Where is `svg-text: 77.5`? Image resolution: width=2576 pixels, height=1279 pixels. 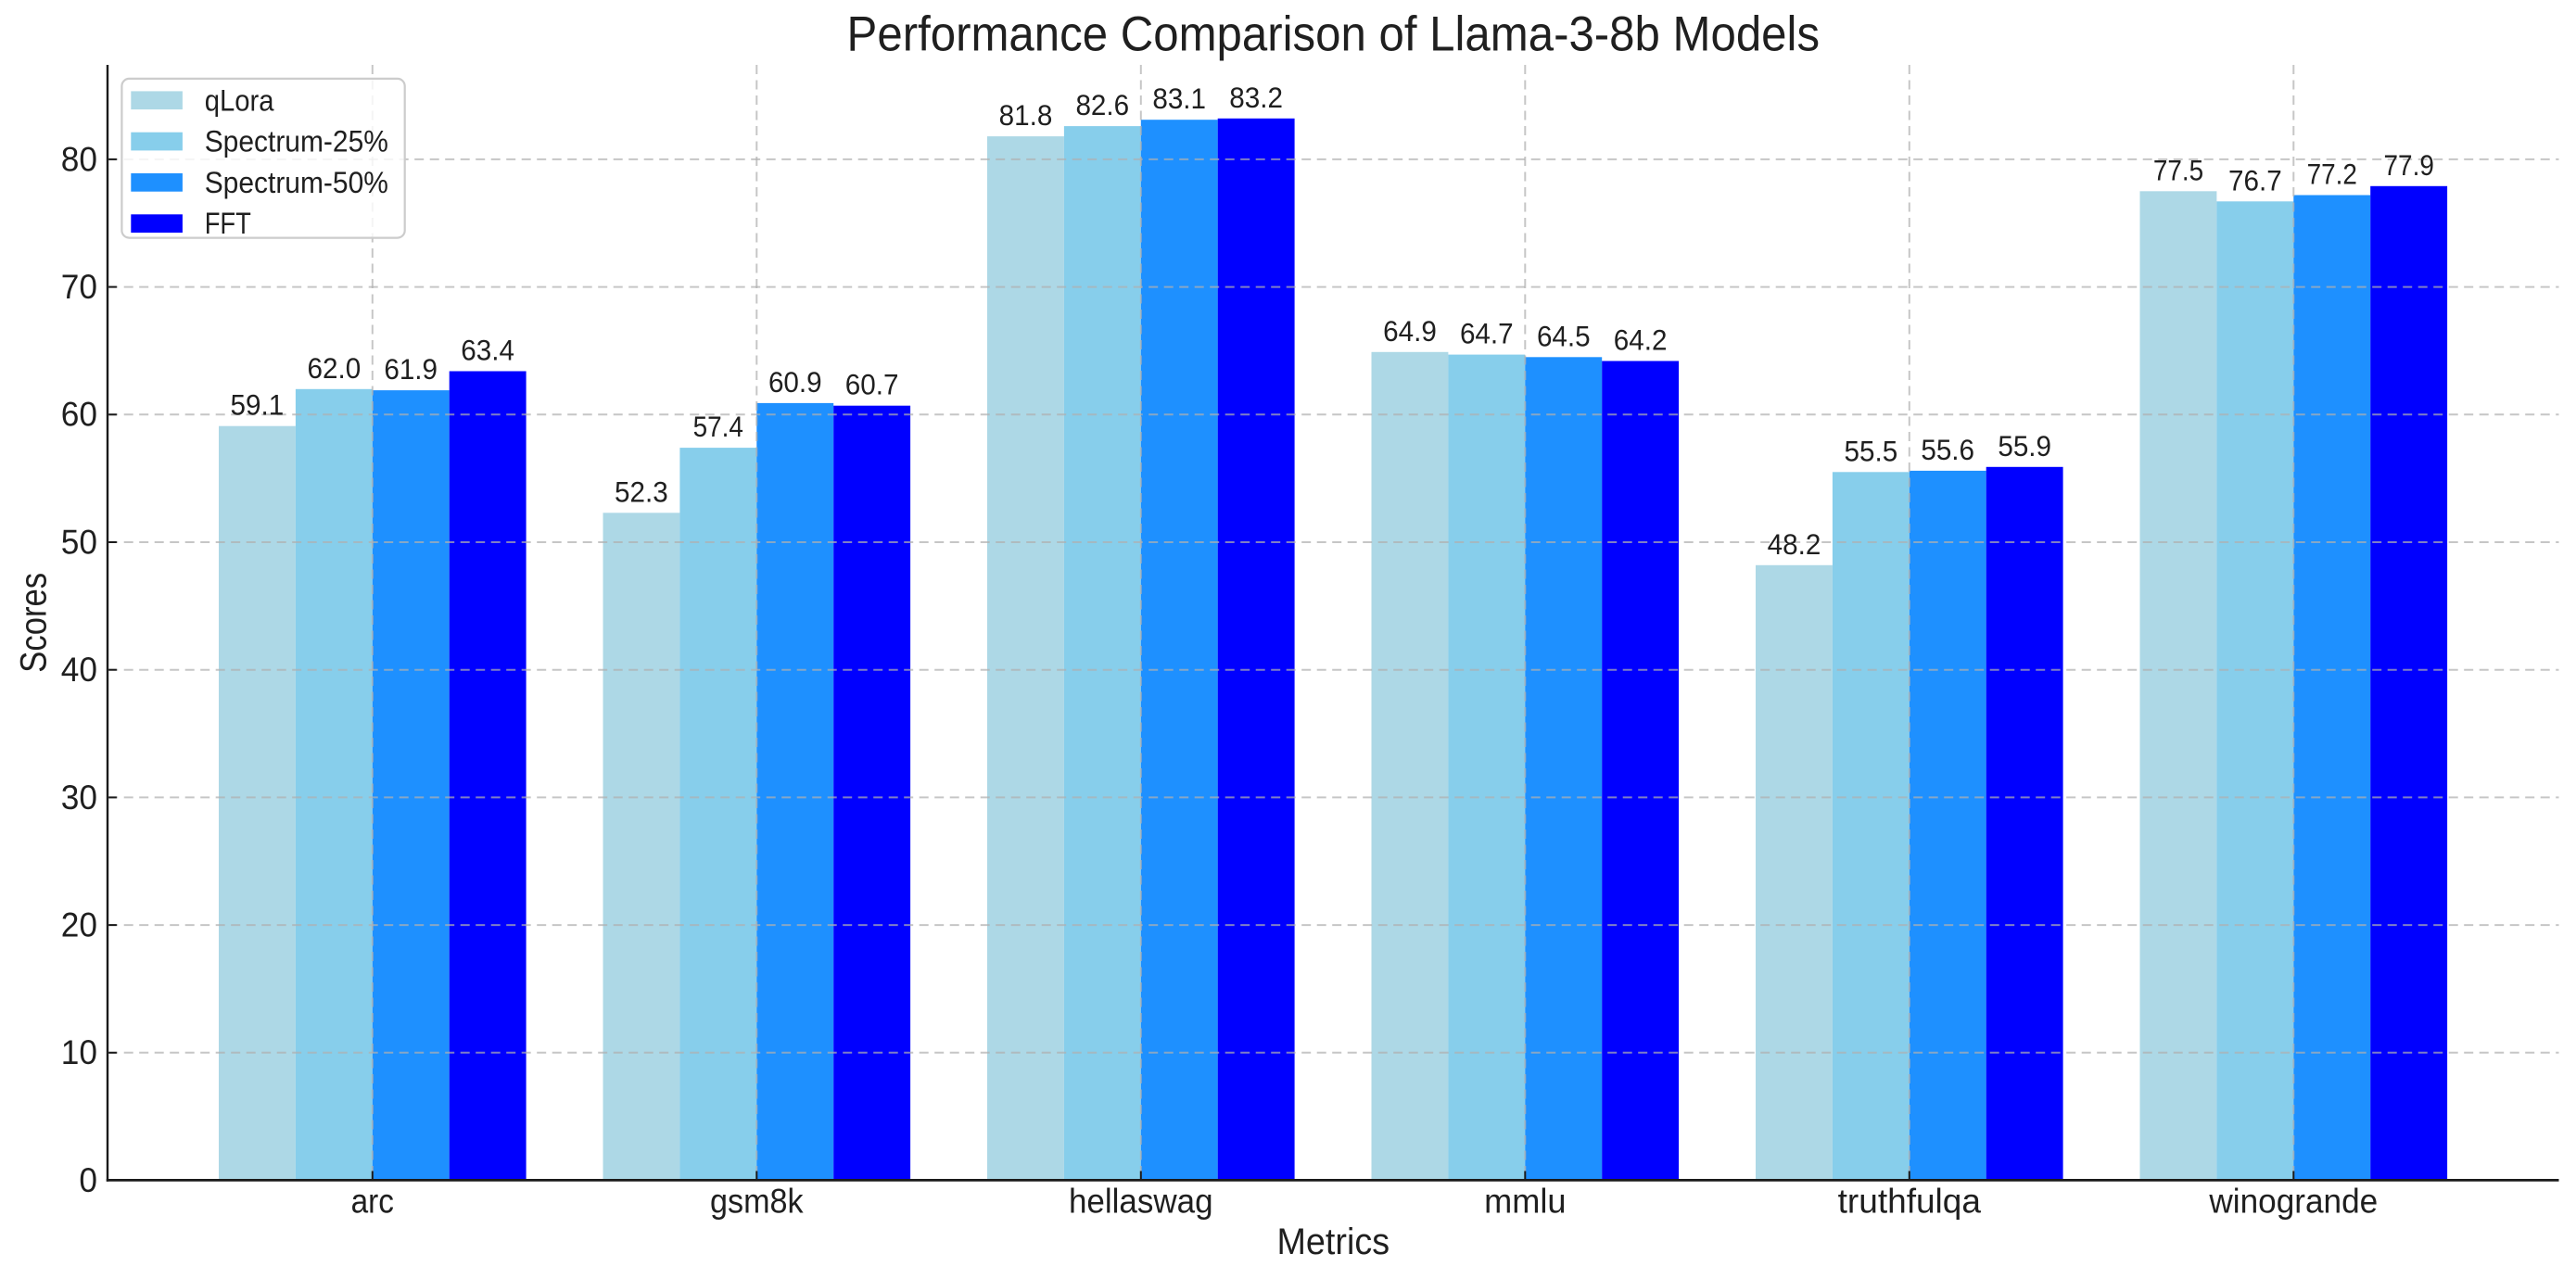
svg-text: 77.5 is located at coordinates (2178, 169).